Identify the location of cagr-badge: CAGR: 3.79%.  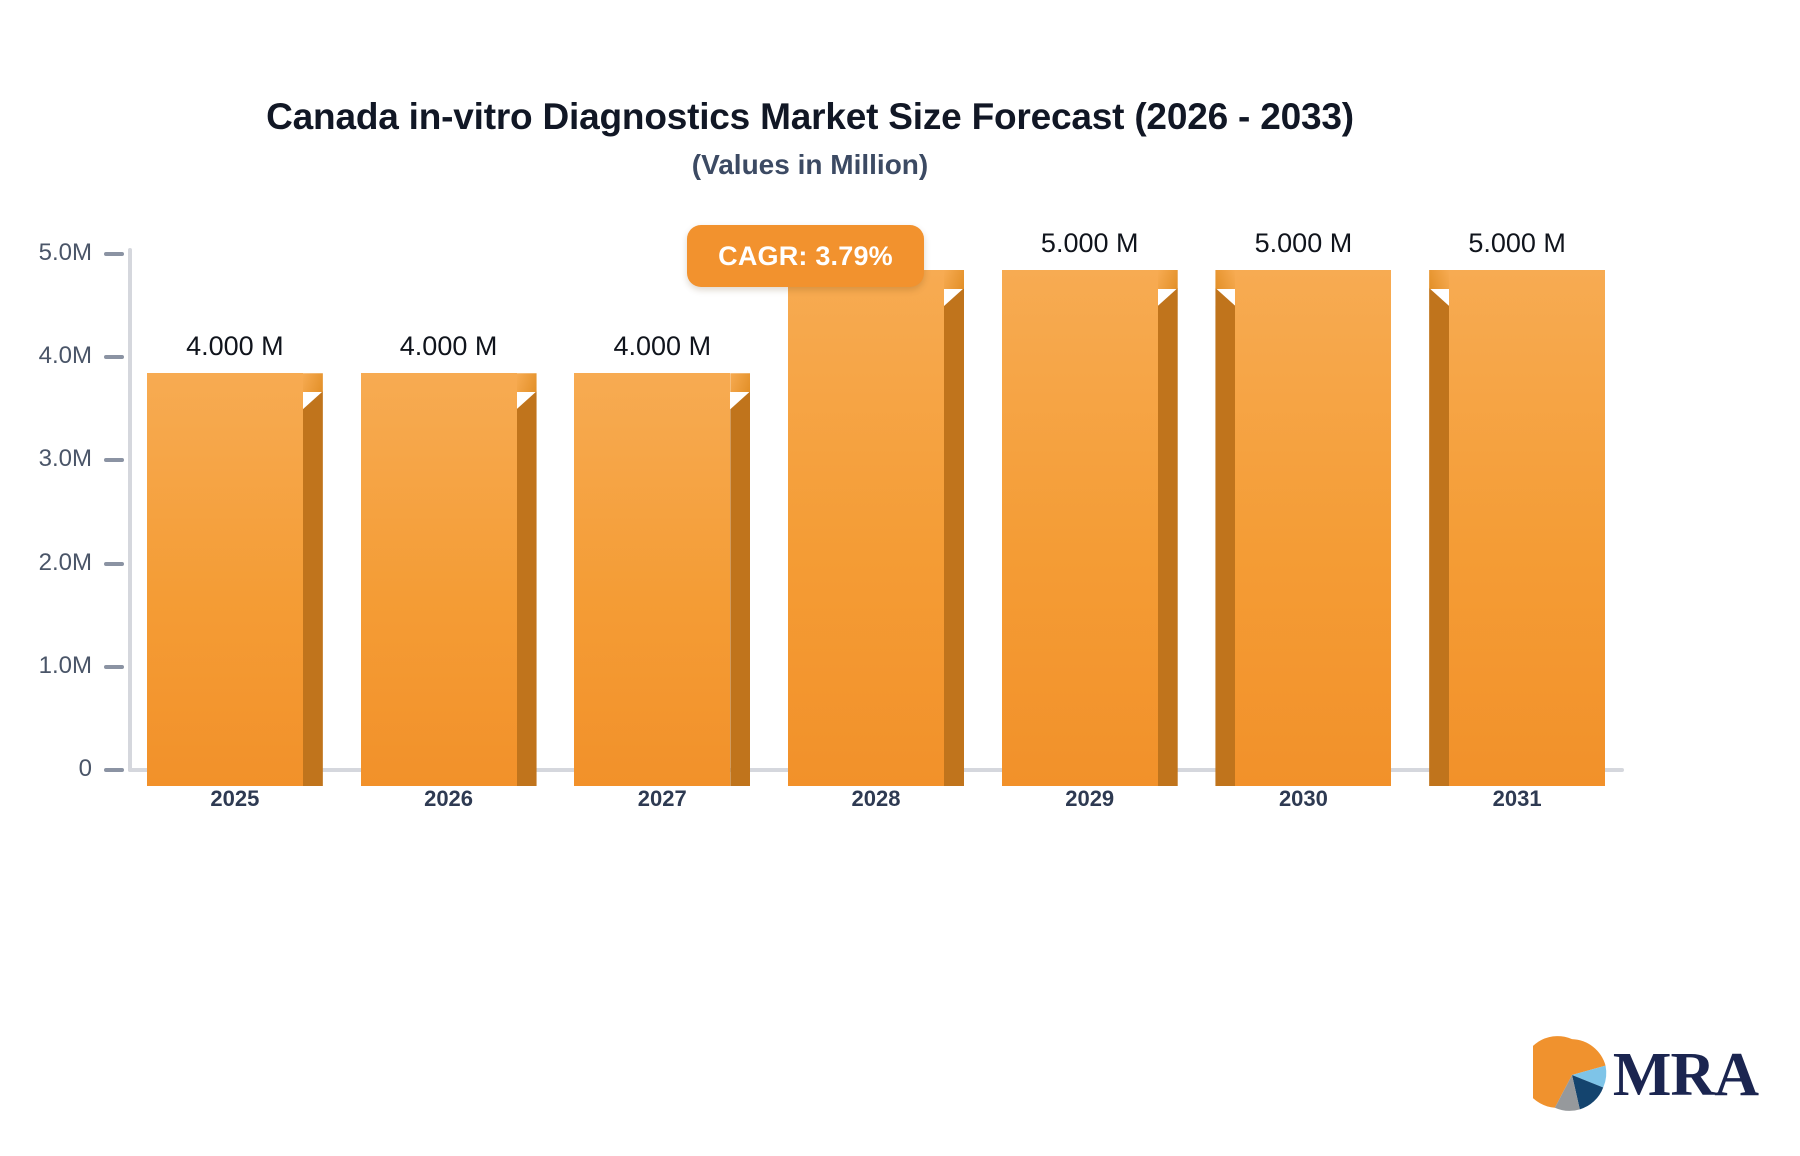
(805, 256).